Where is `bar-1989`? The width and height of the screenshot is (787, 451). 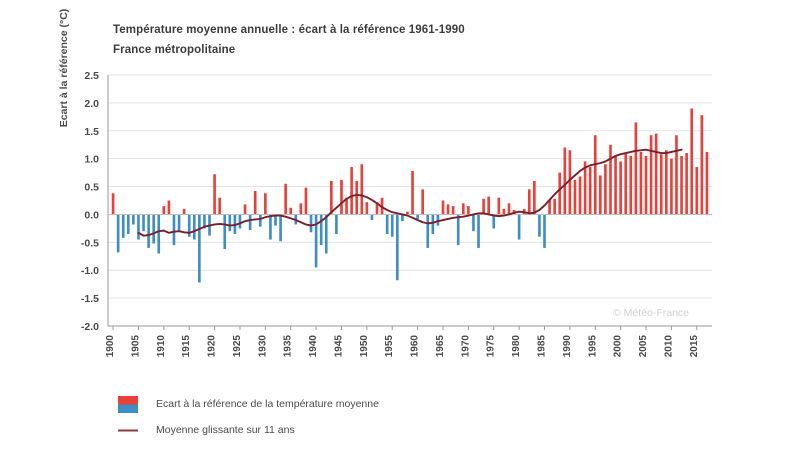
bar-1989 is located at coordinates (565, 181).